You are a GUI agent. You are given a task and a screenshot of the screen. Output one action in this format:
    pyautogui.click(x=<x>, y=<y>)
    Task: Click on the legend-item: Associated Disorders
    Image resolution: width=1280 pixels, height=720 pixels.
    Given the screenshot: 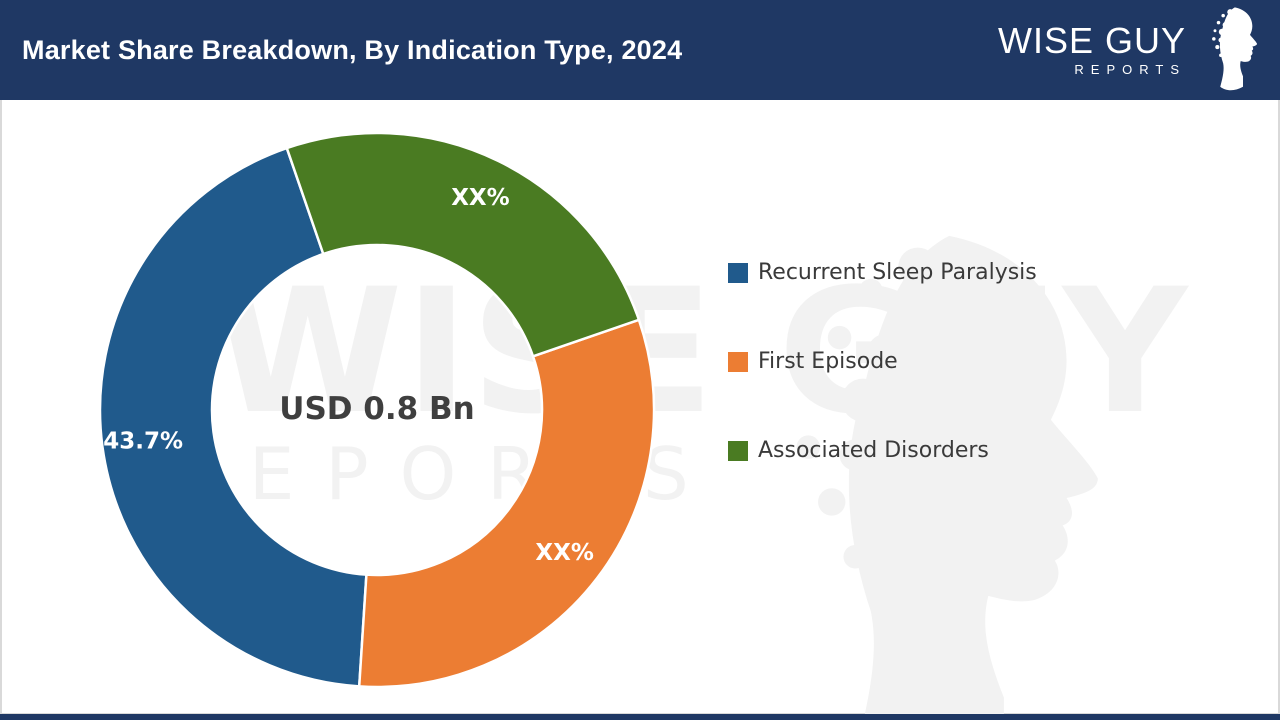 What is the action you would take?
    pyautogui.click(x=882, y=451)
    